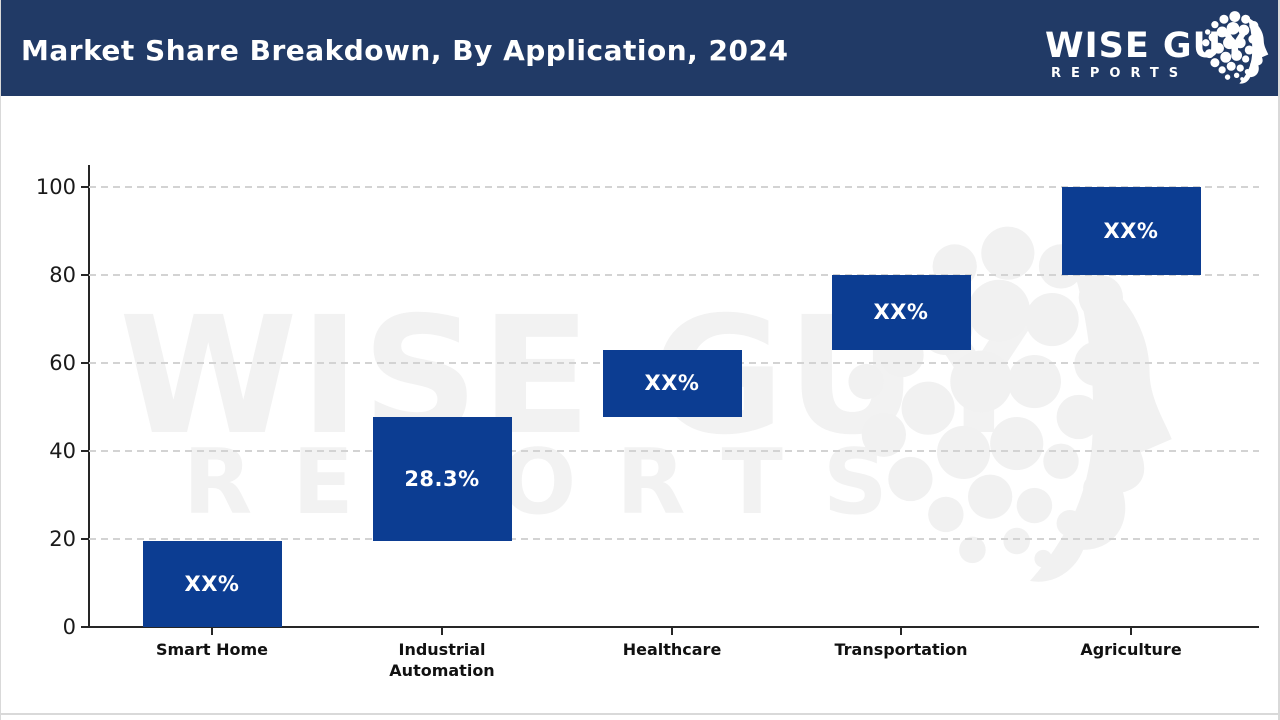 The width and height of the screenshot is (1280, 720). I want to click on y-tick-label-60: 60, so click(62, 363).